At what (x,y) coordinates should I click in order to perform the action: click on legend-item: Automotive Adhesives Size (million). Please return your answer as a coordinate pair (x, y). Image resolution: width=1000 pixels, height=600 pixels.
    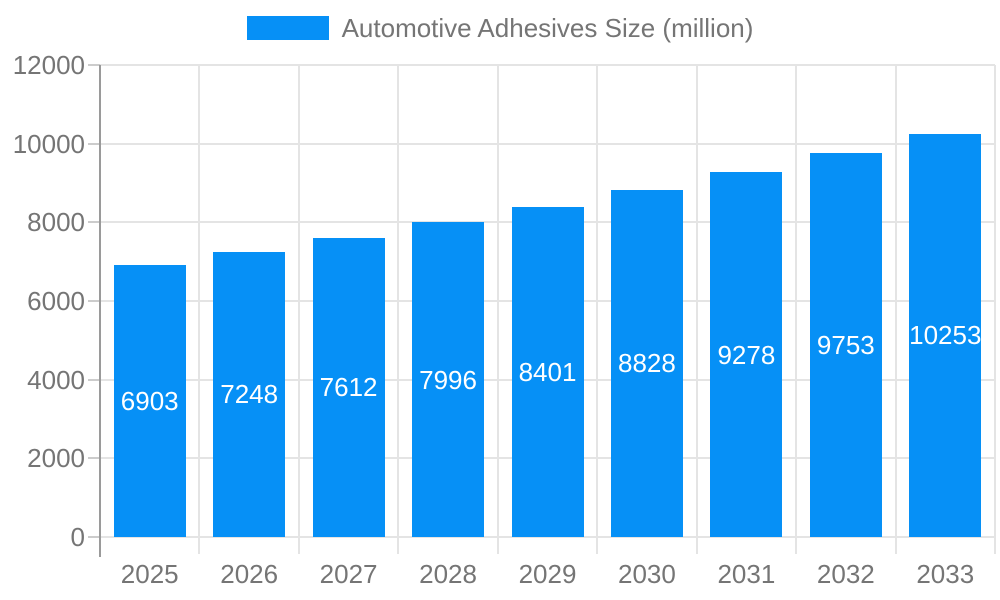
    Looking at the image, I should click on (500, 28).